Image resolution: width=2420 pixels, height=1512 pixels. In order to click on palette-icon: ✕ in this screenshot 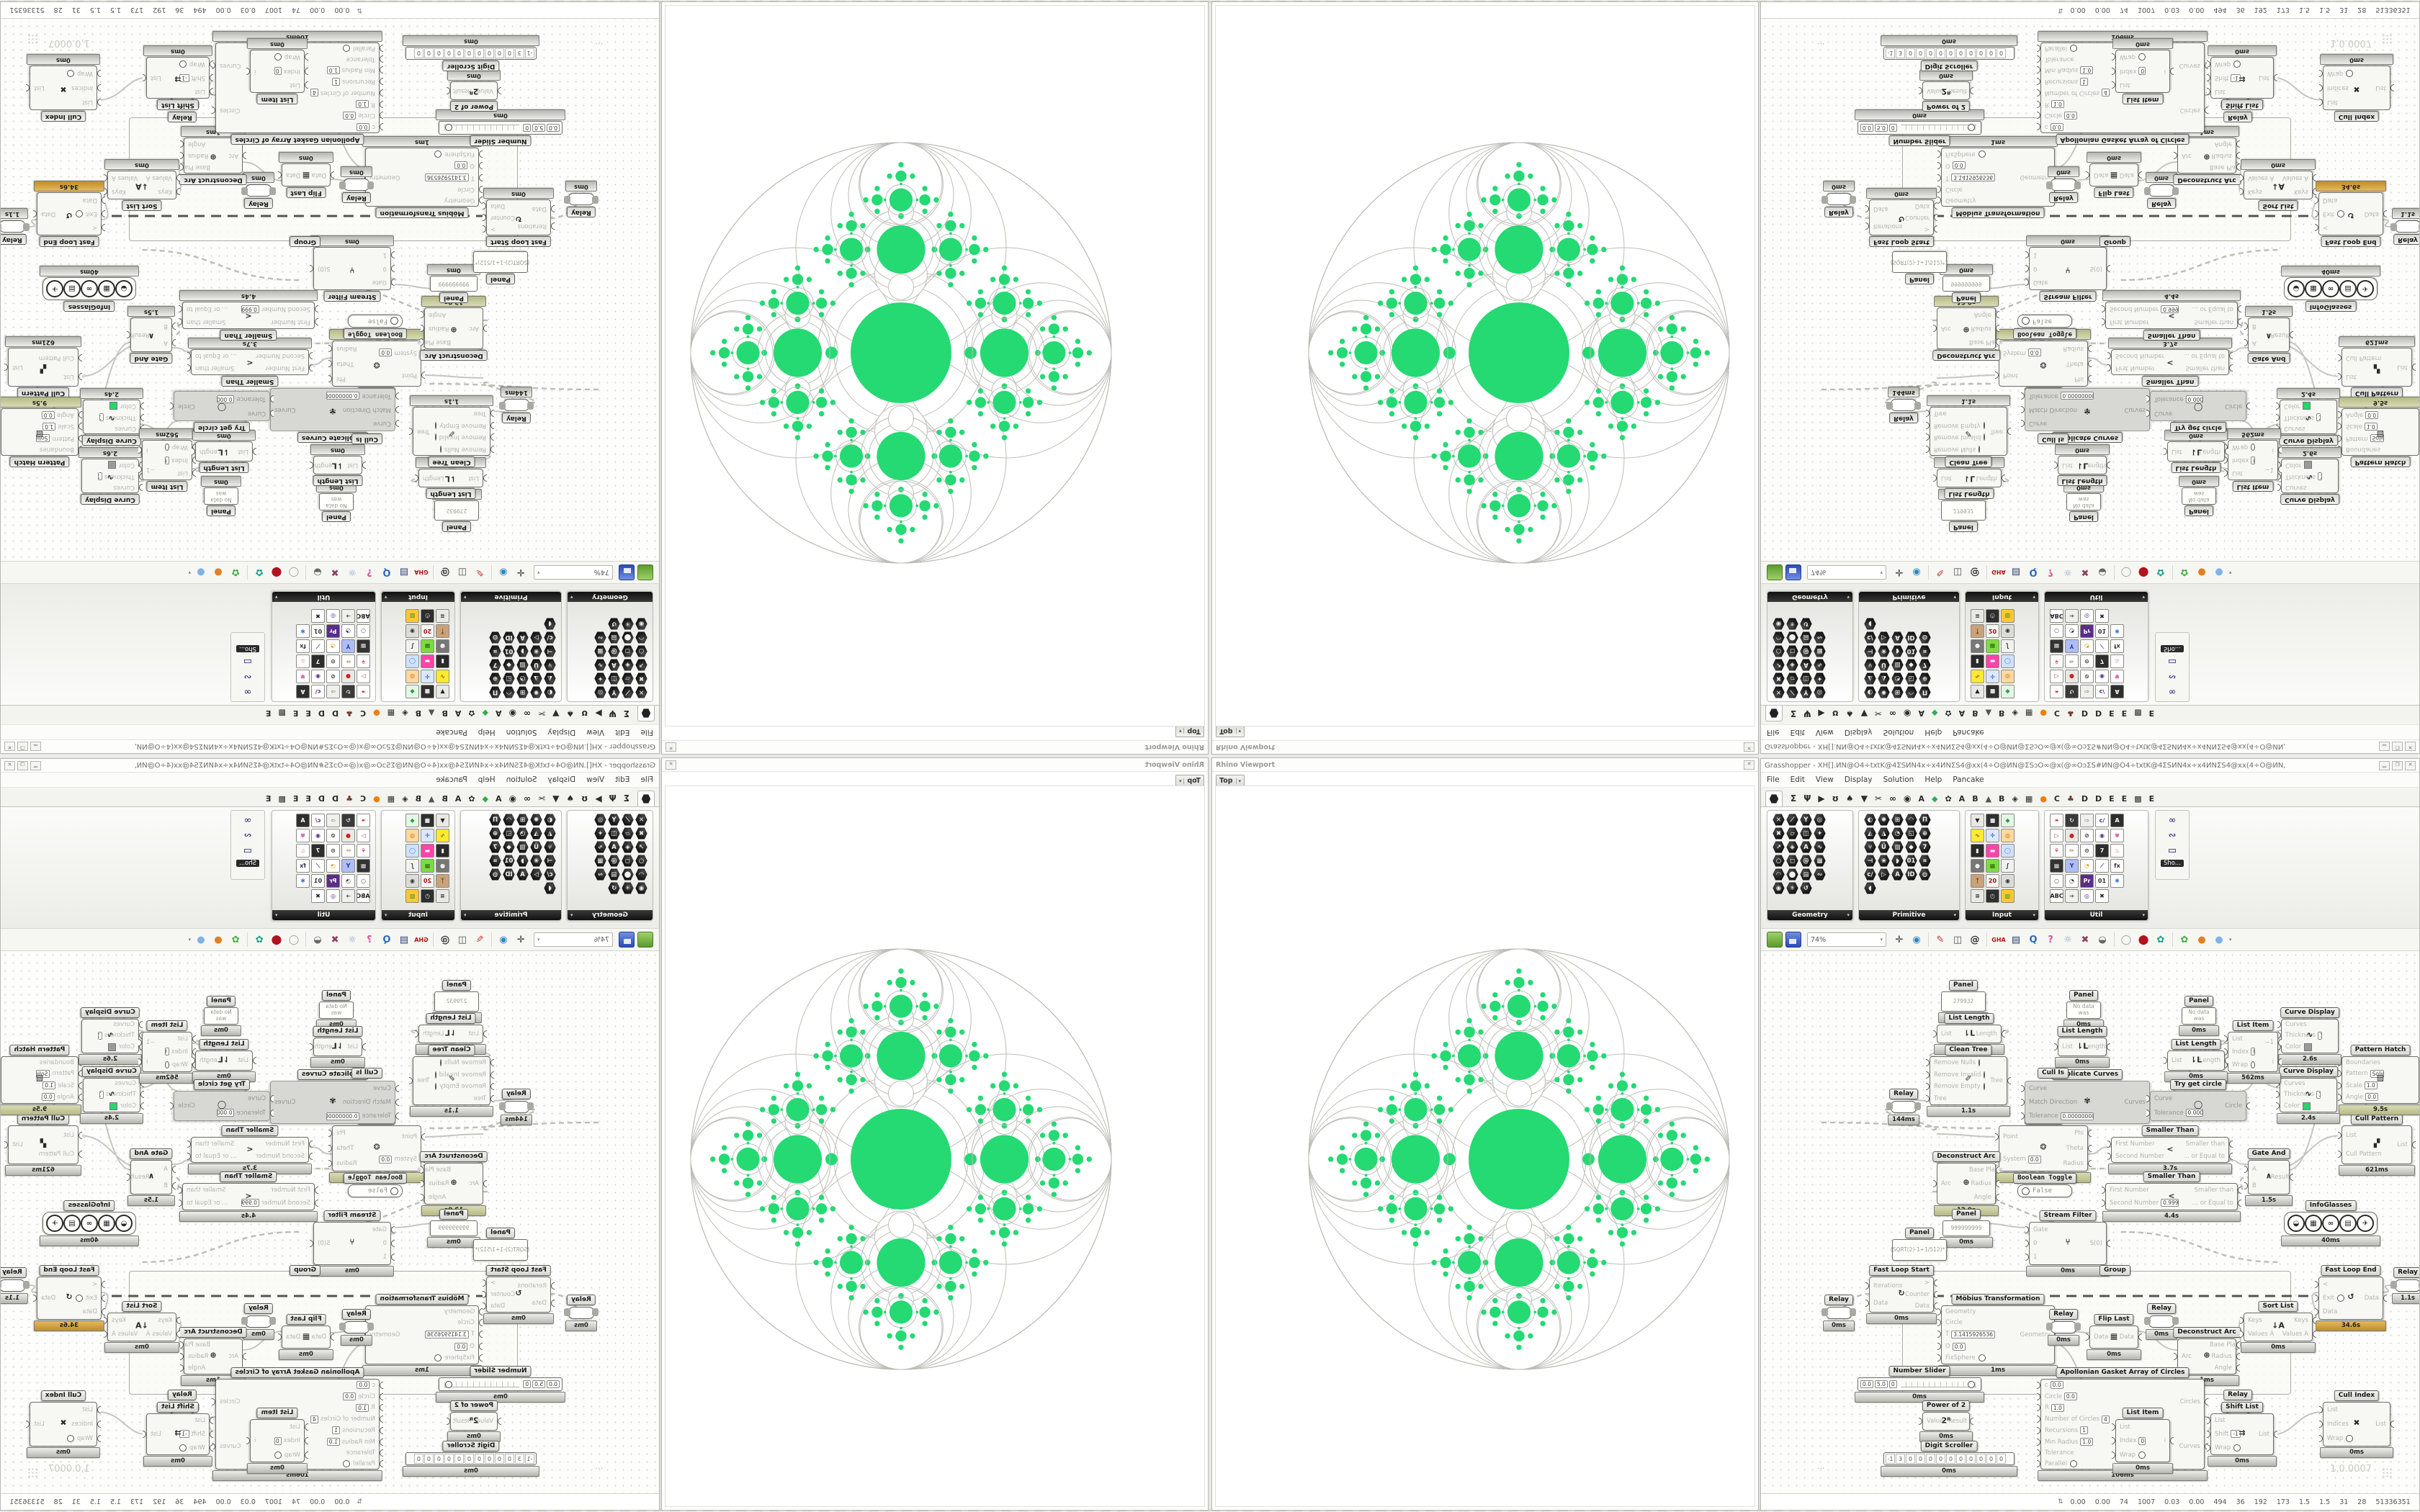, I will do `click(1779, 692)`.